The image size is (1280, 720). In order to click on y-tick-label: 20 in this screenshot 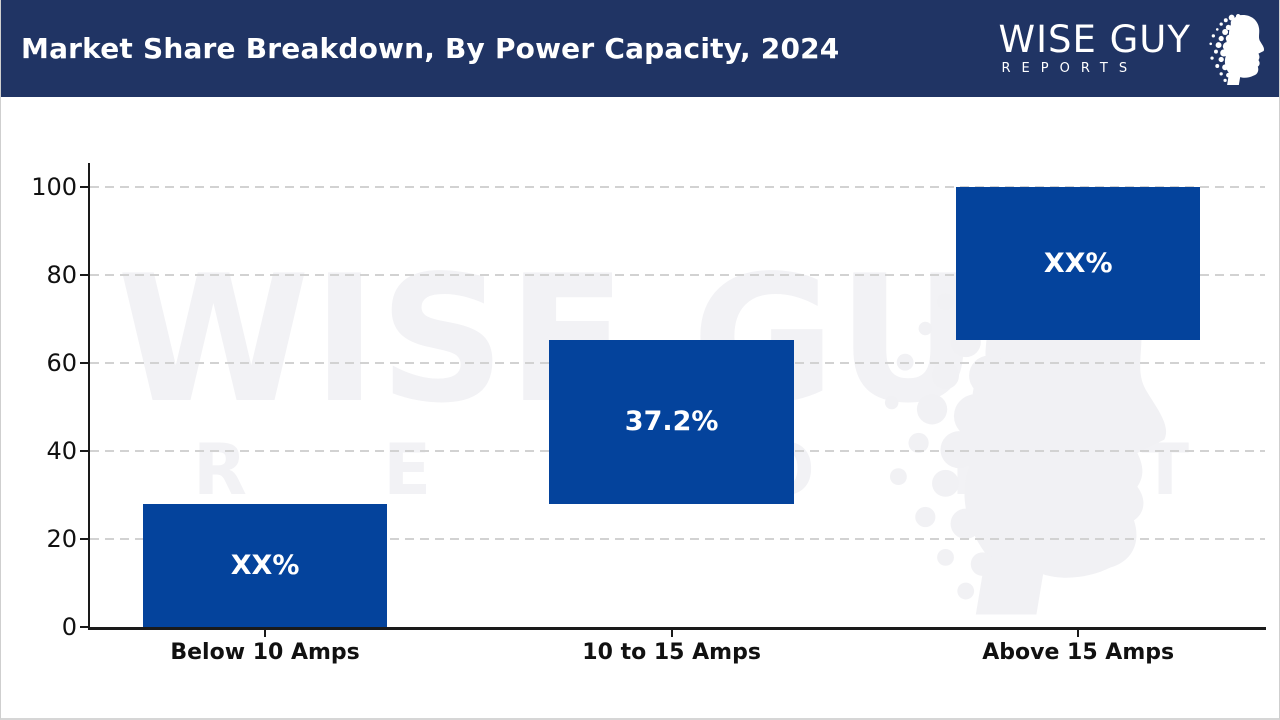, I will do `click(61, 539)`.